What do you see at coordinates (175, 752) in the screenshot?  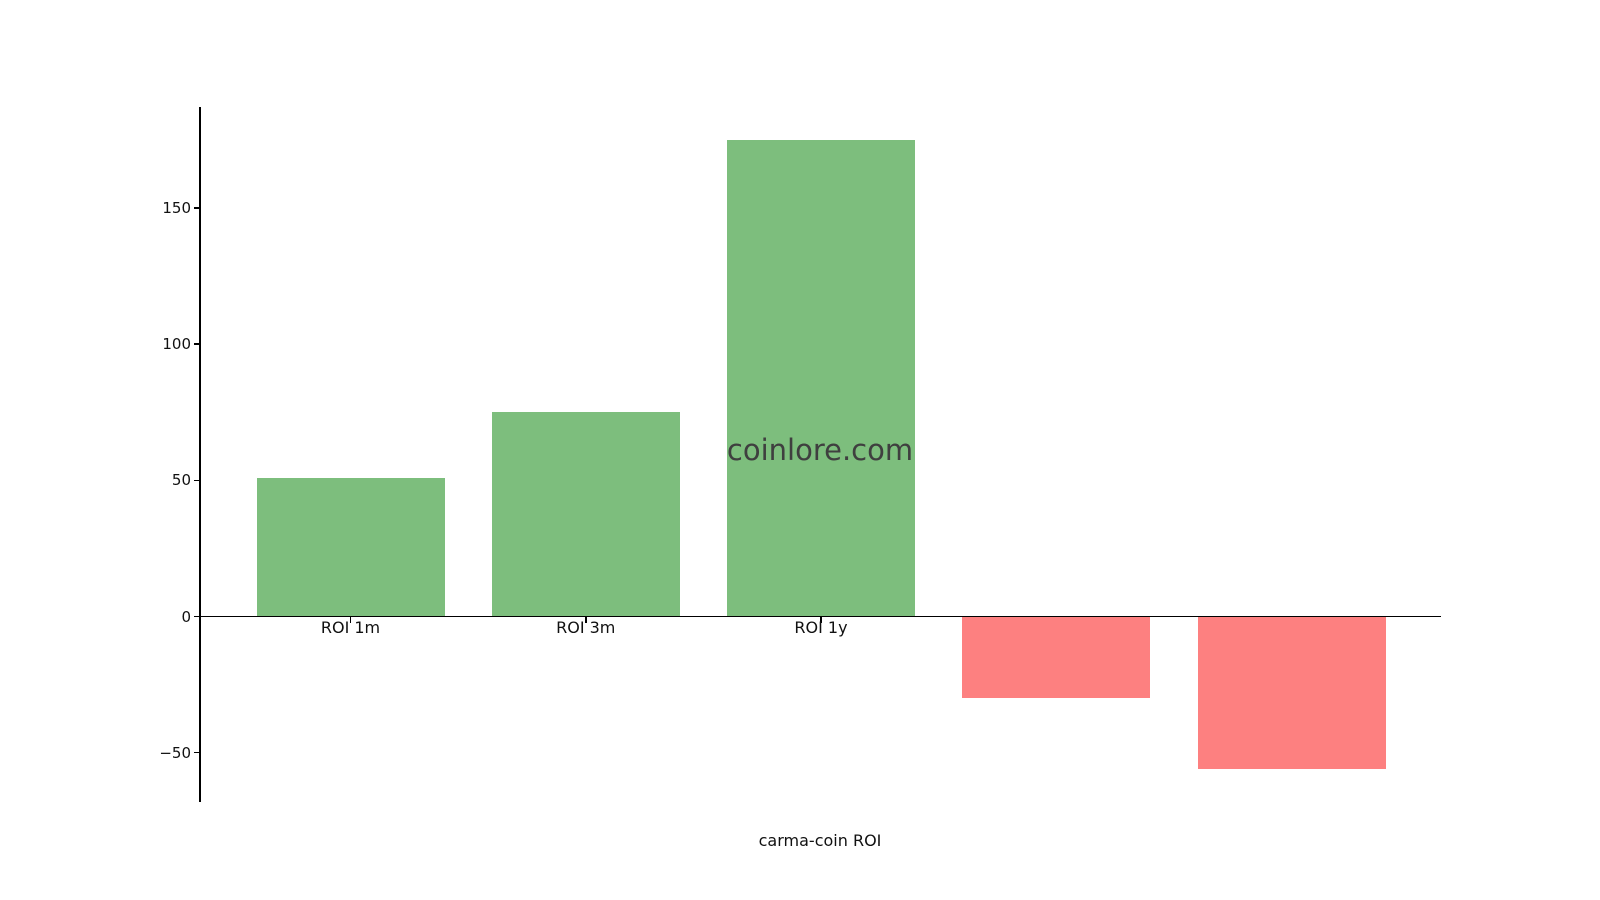 I see `y-tick-label: −50` at bounding box center [175, 752].